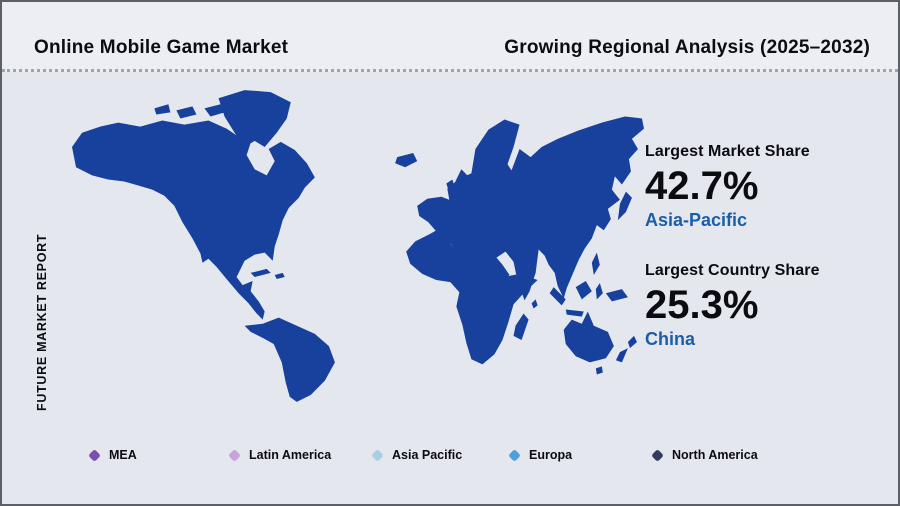  I want to click on page-title-right: Growing Regional Analysis (2025–2032), so click(687, 47).